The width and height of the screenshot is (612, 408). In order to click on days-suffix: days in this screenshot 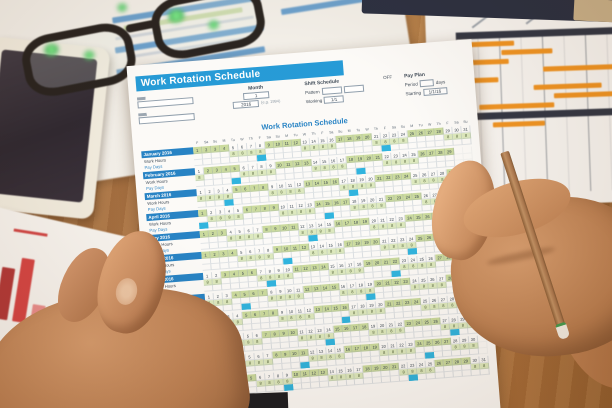, I will do `click(440, 82)`.